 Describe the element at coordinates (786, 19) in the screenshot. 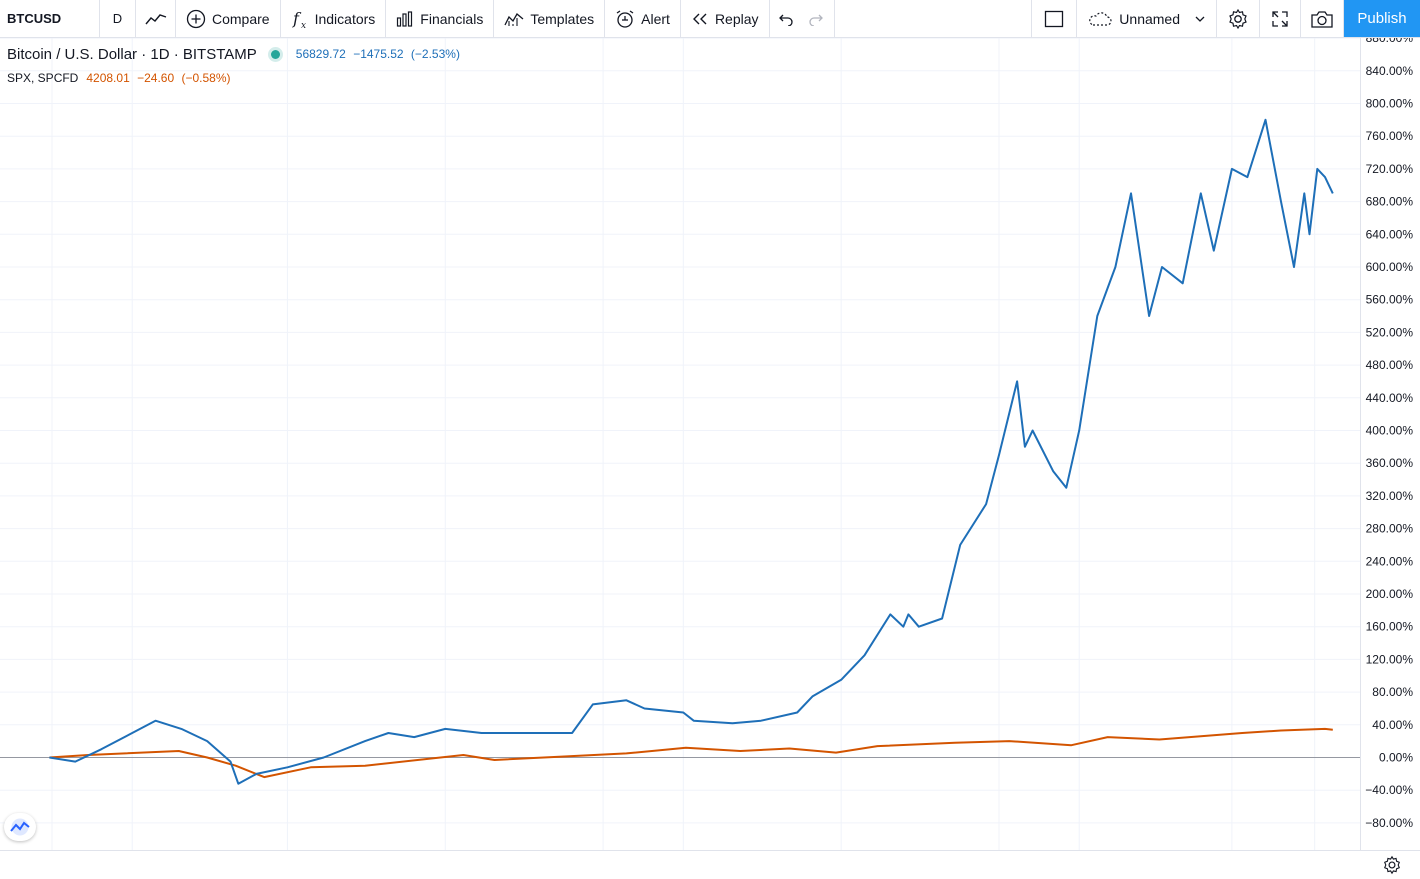

I see `undo-icon` at that location.